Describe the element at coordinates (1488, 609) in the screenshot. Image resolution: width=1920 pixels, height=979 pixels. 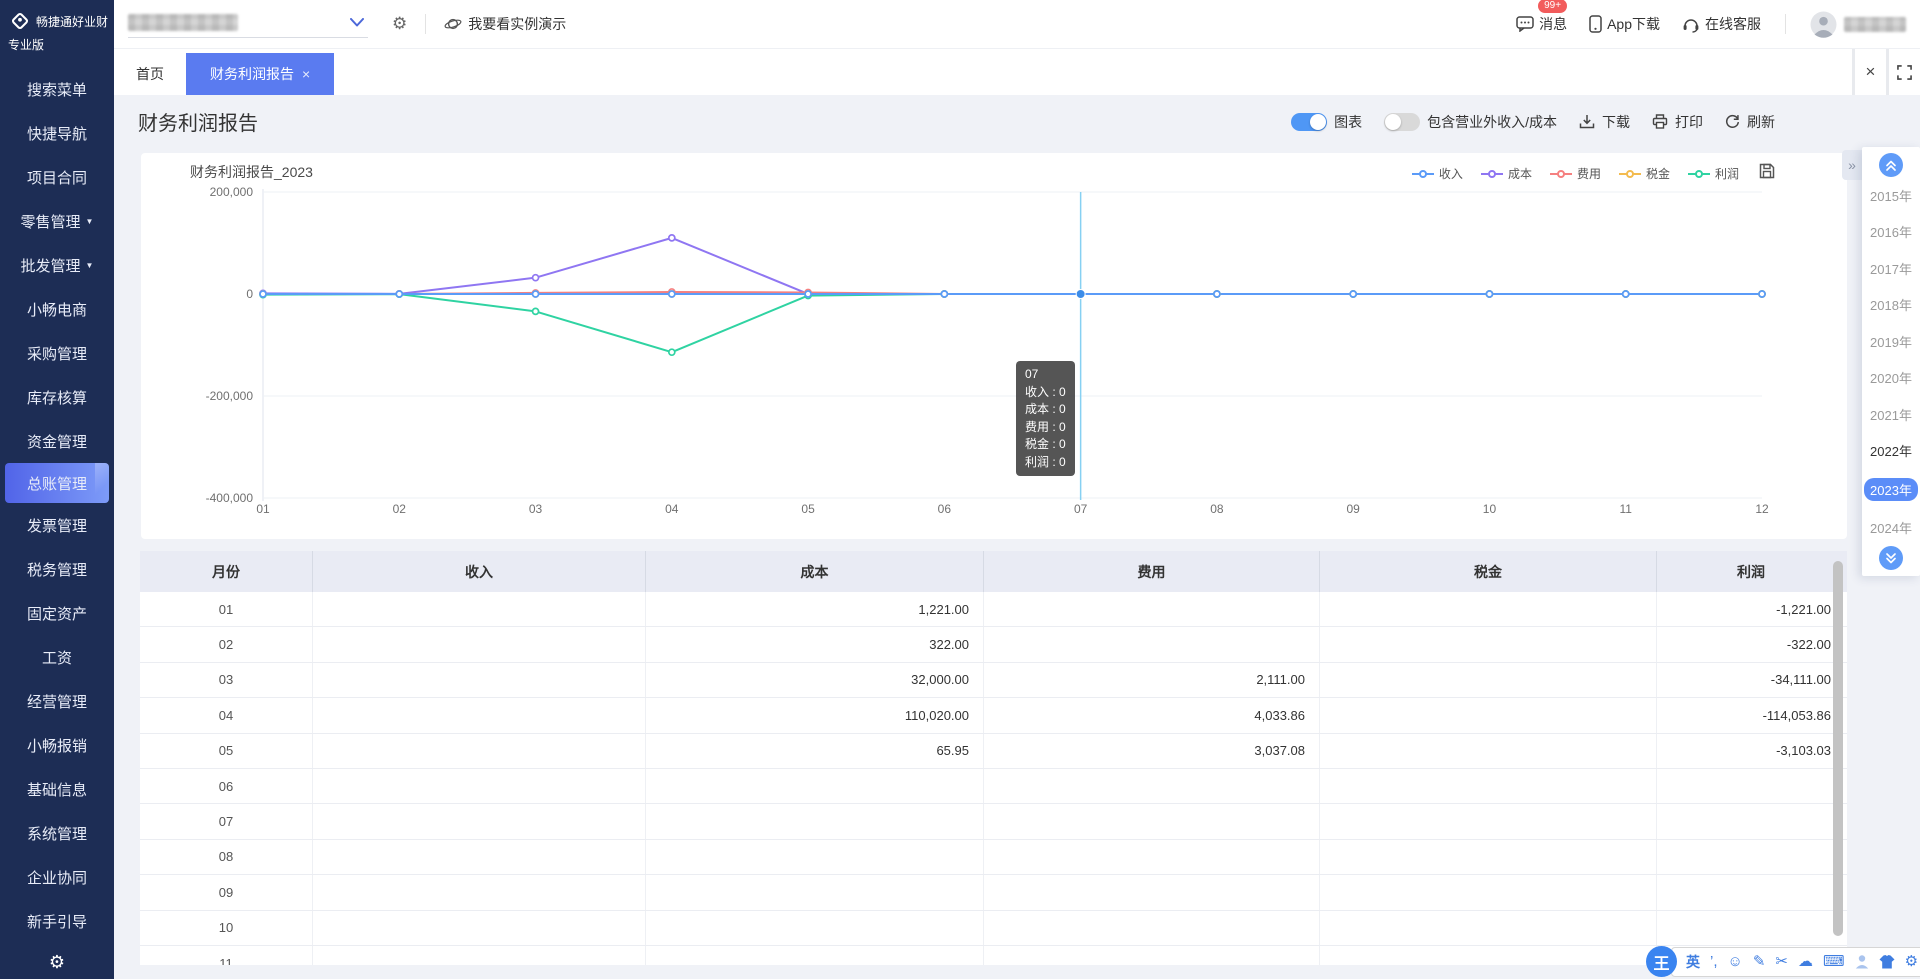
I see `cell-tax` at that location.